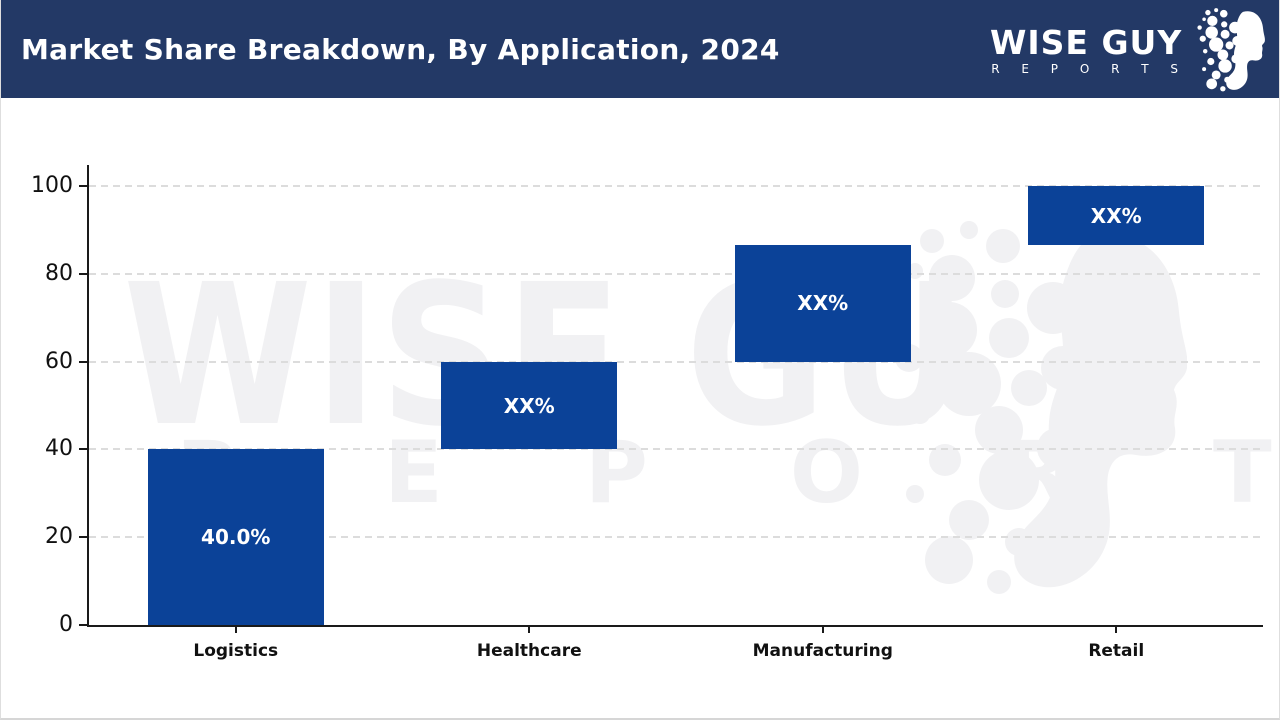 The image size is (1280, 720). What do you see at coordinates (59, 361) in the screenshot?
I see `y-tick-label-60: 60` at bounding box center [59, 361].